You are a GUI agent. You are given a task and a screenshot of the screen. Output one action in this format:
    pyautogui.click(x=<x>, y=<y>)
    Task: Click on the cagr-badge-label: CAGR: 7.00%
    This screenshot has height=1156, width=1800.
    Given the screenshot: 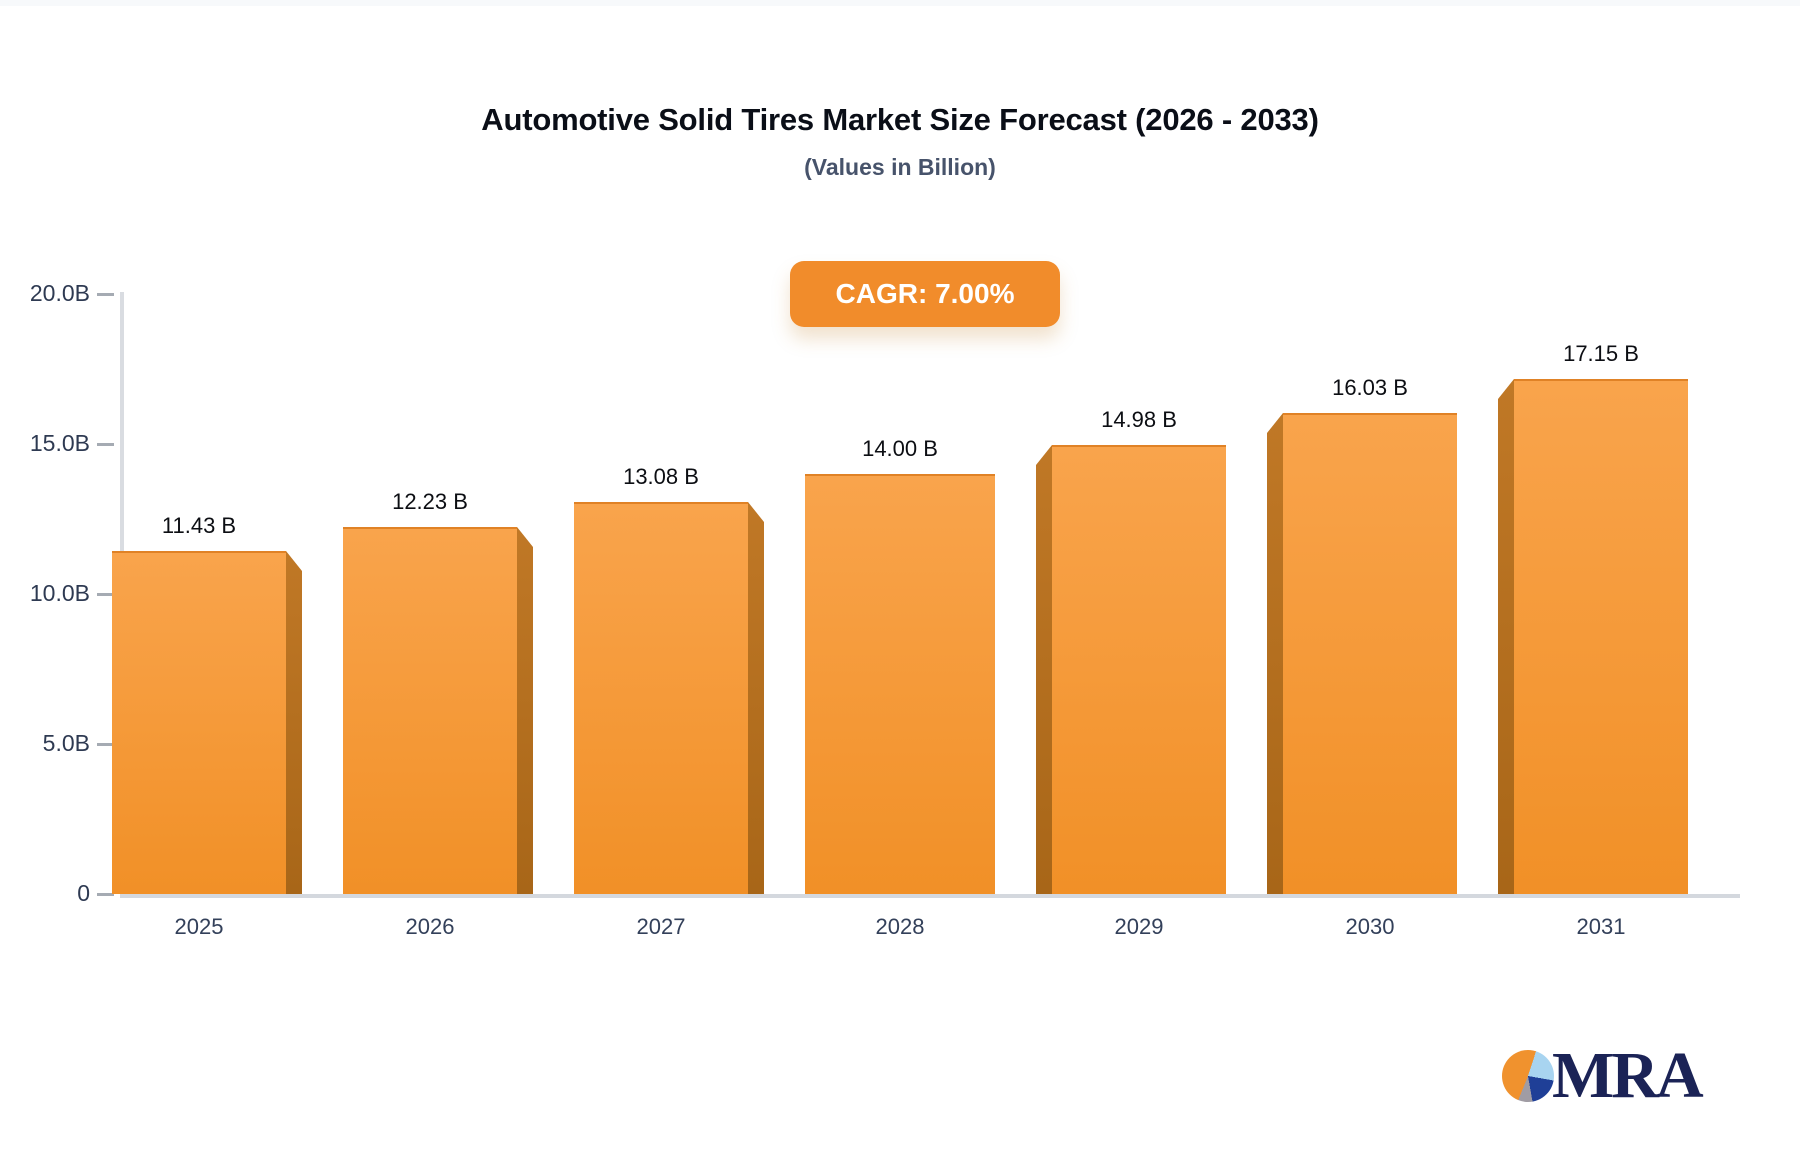 What is the action you would take?
    pyautogui.click(x=925, y=293)
    